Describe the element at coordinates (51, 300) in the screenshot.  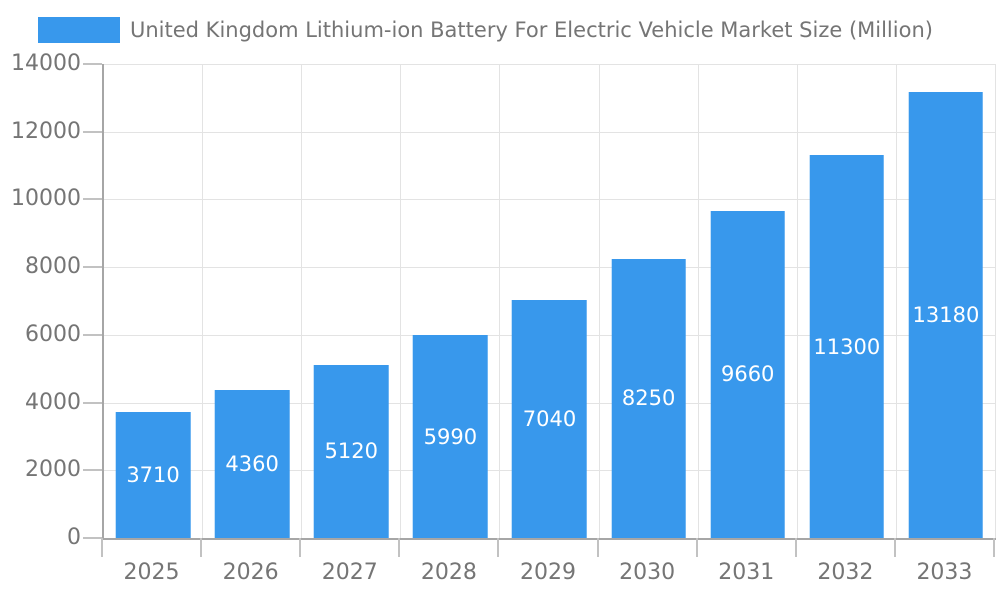
I see `y-axis: 0 2000 4000 6000 8000 10000 12000 14000` at that location.